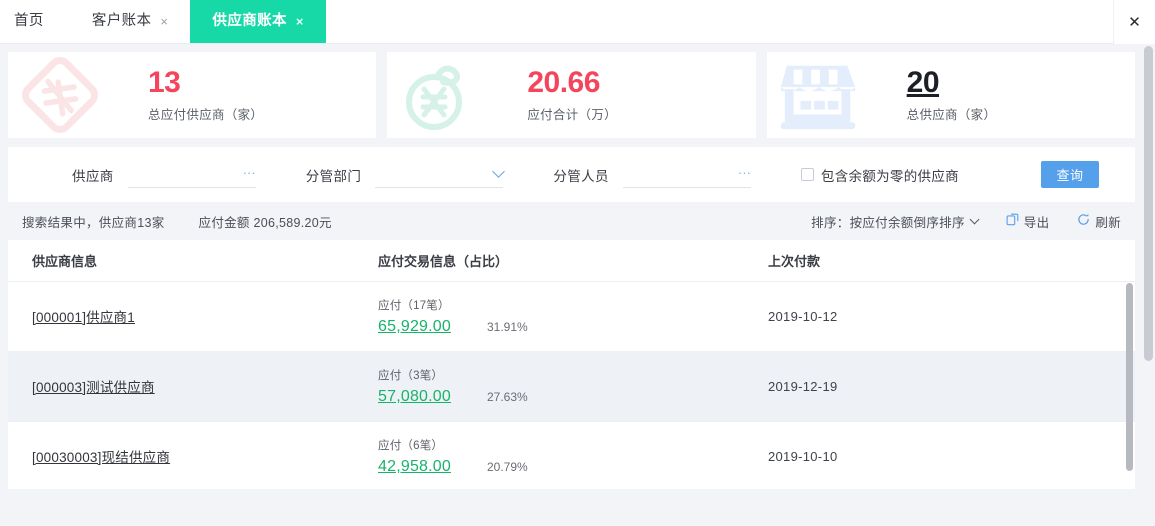  I want to click on stat-card-total-payable-suppliers: 13 总应付供应商（家）, so click(192, 95).